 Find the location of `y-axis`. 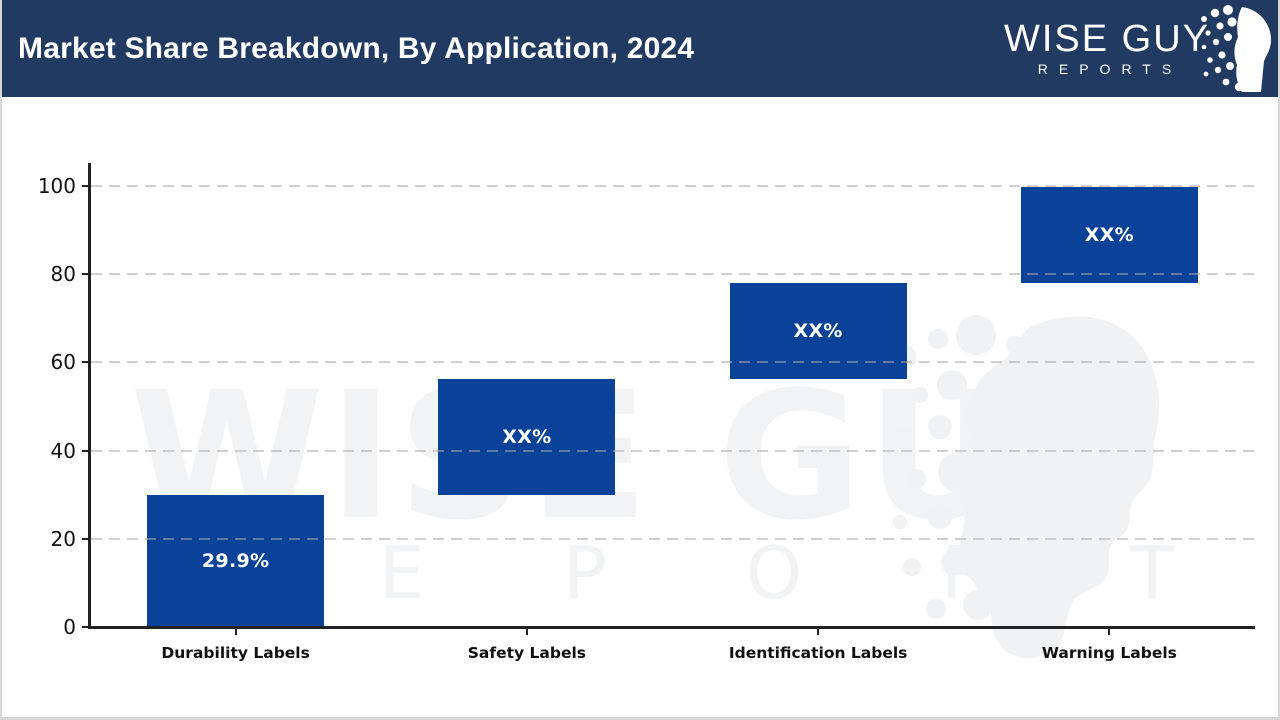

y-axis is located at coordinates (89, 396).